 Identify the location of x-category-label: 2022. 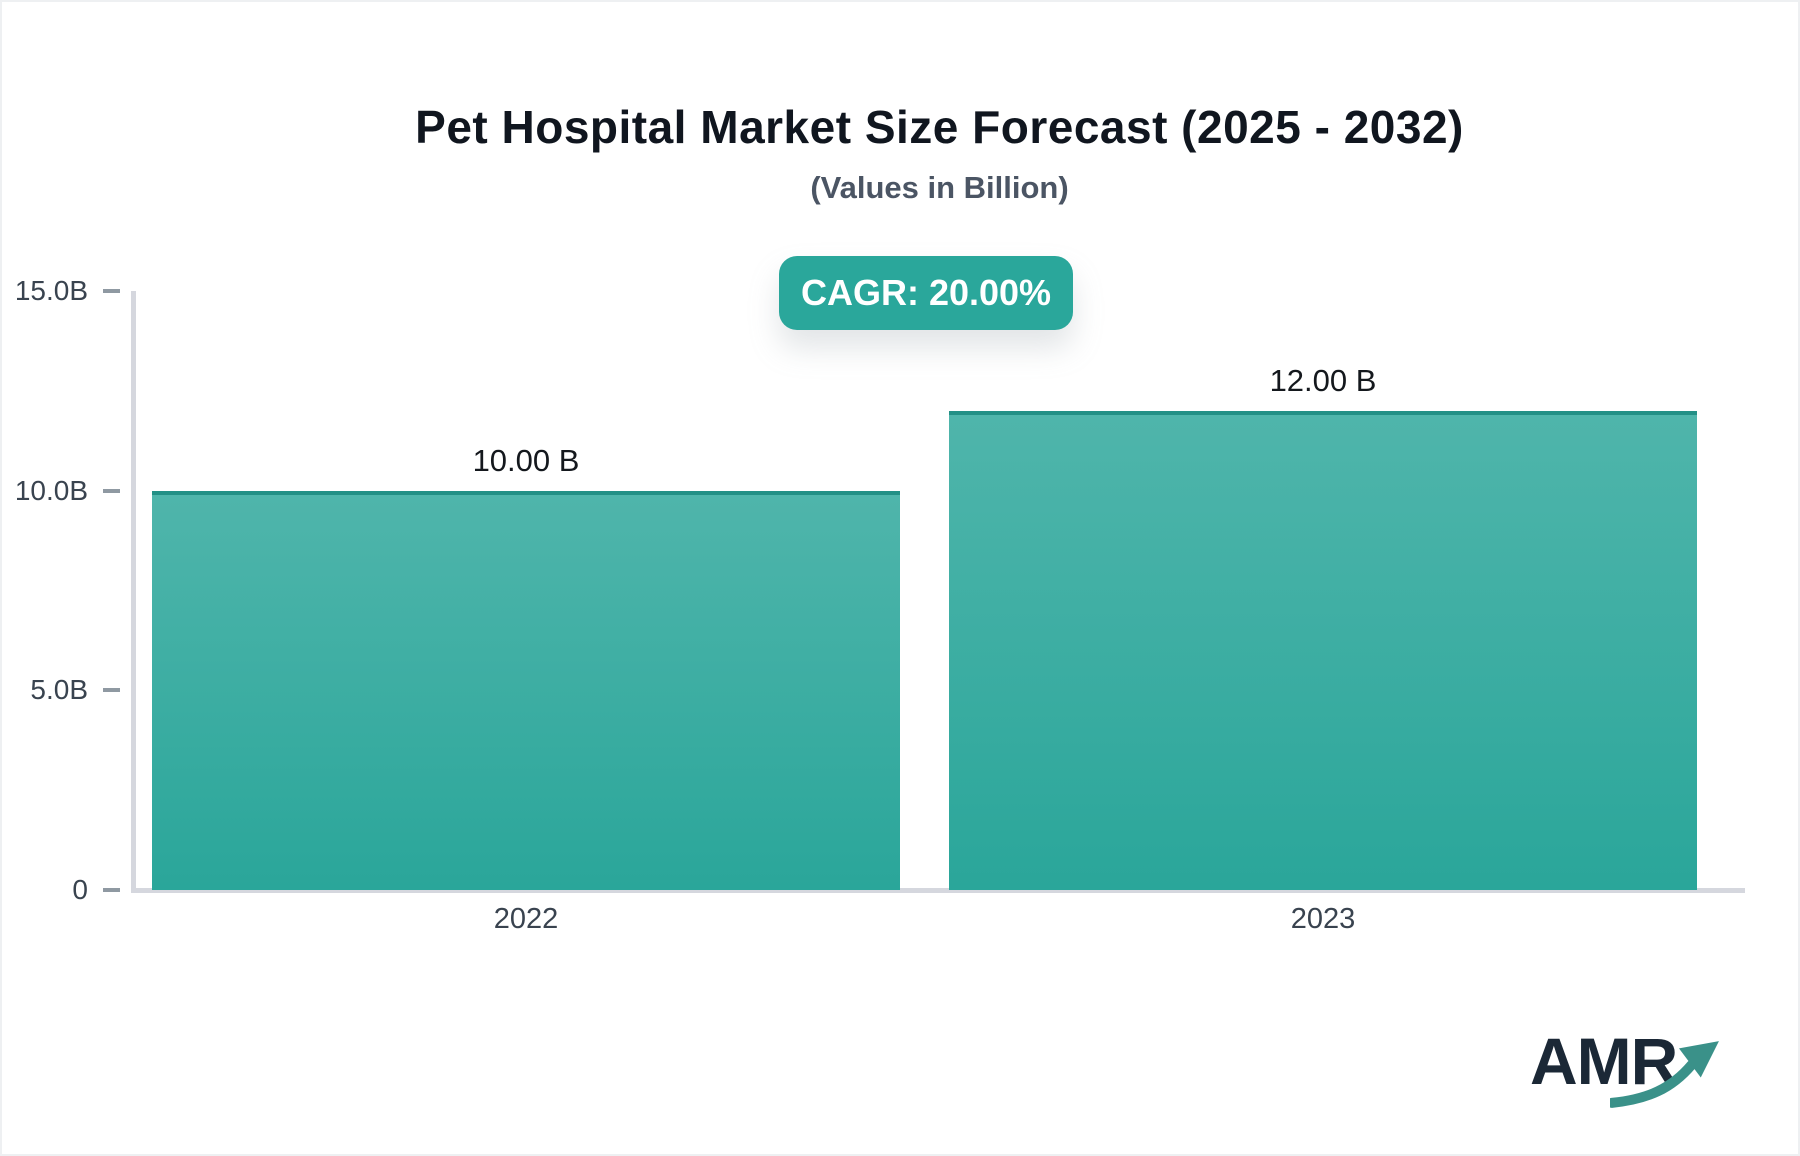
(526, 919).